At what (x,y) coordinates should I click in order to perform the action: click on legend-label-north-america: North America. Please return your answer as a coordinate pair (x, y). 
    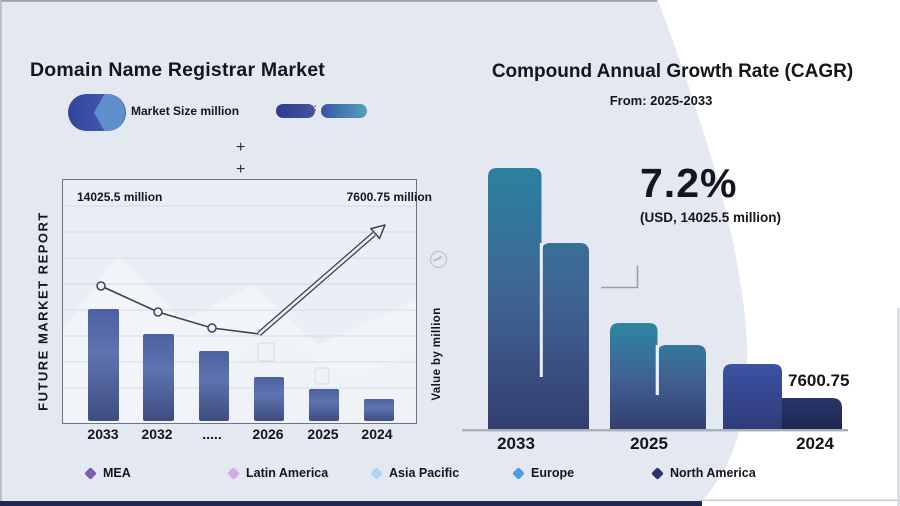
    Looking at the image, I should click on (713, 473).